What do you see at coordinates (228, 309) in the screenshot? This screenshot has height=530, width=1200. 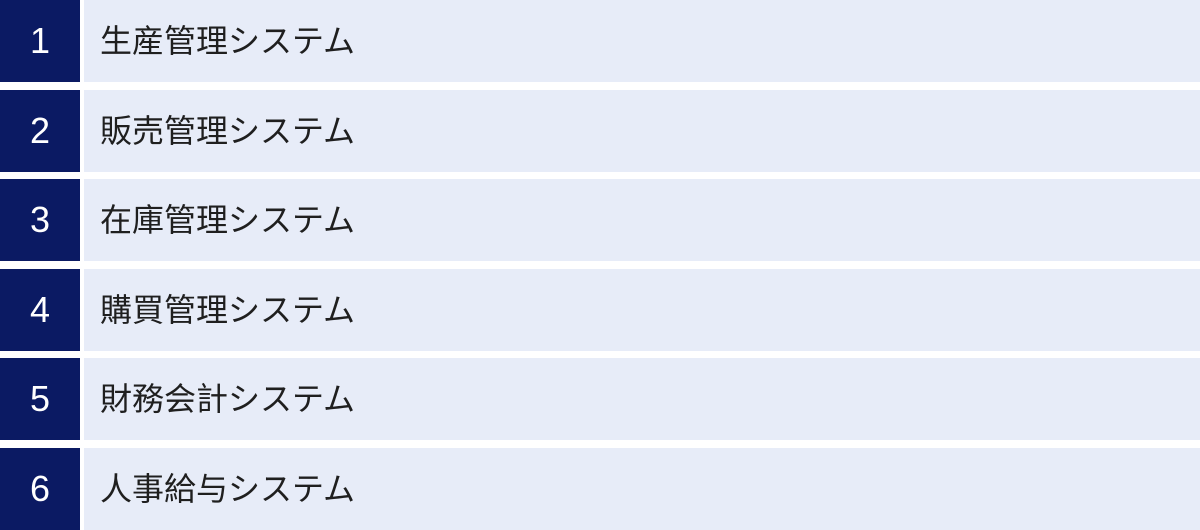 I see `item-label: 購買管理システム` at bounding box center [228, 309].